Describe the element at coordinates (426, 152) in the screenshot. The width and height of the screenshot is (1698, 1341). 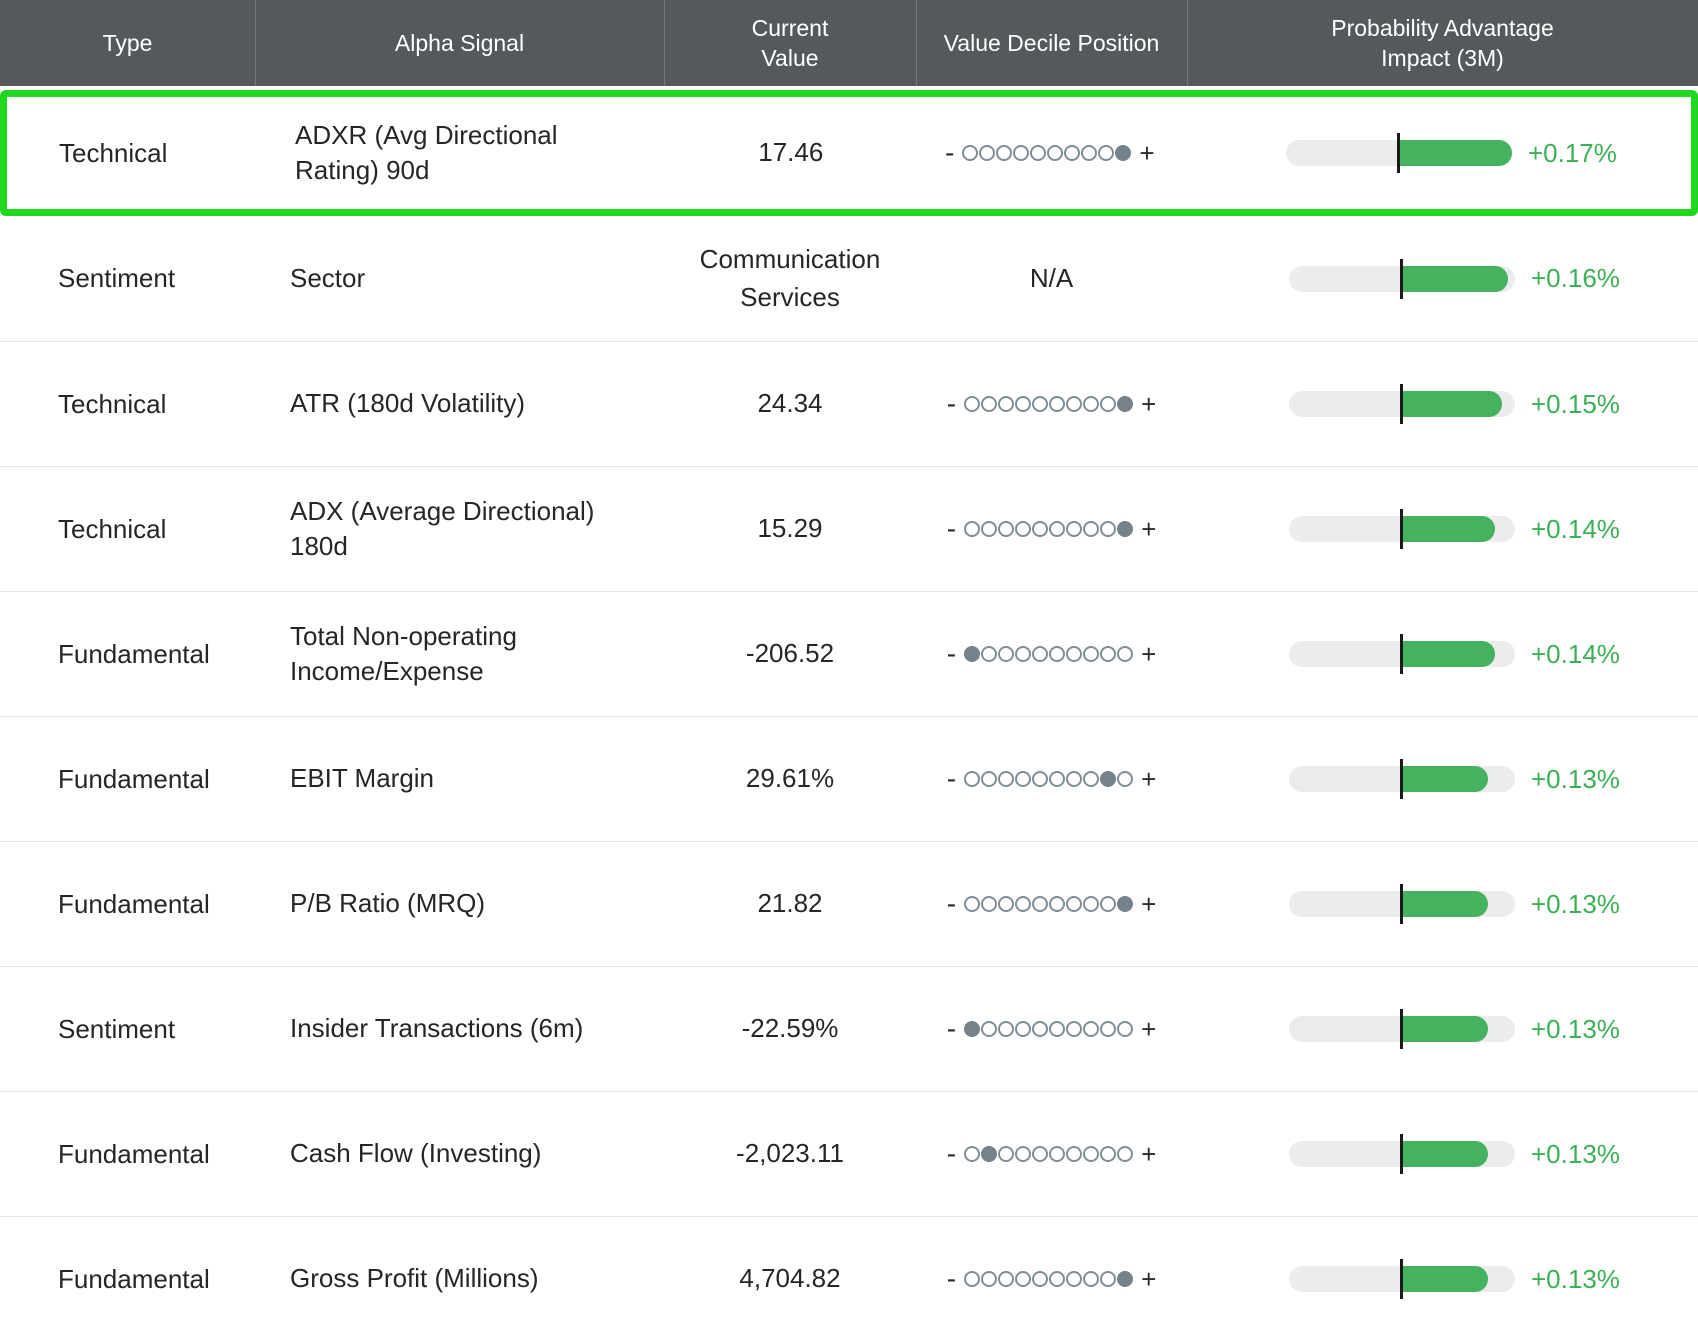
I see `signal-label: ADXR (Avg Directional Rating) 90d` at that location.